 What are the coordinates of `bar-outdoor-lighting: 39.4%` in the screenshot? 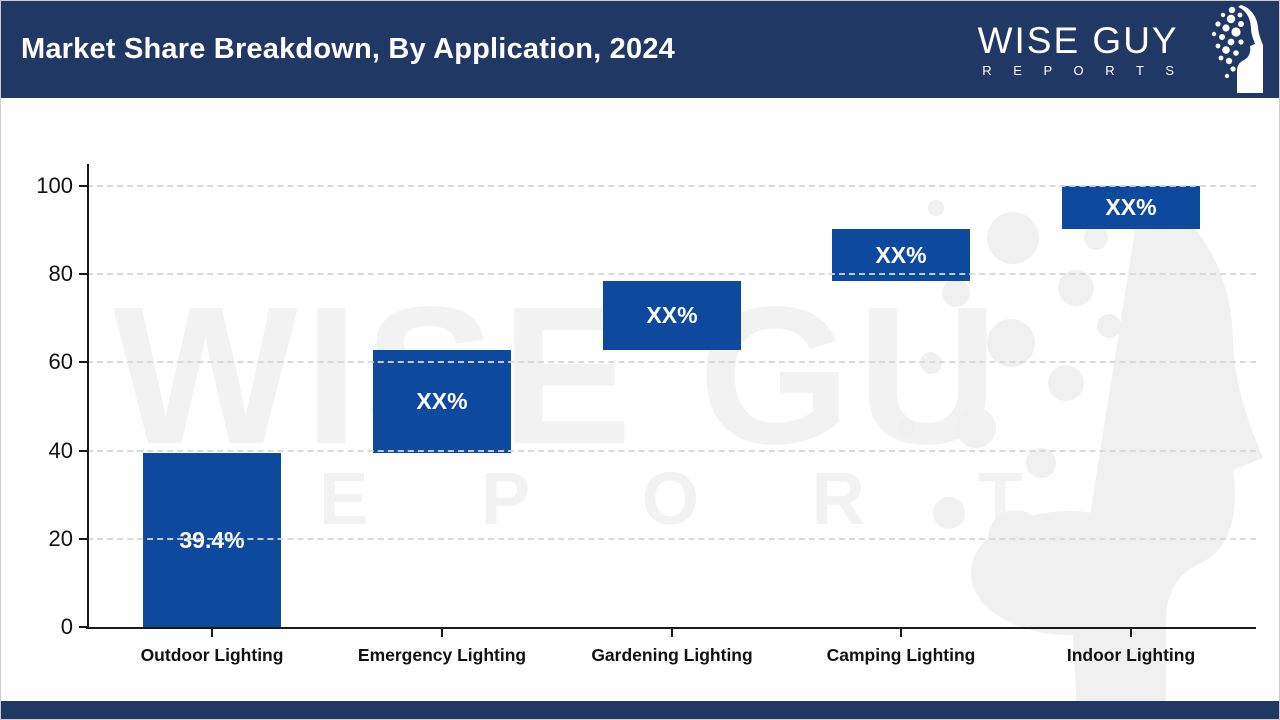 It's located at (212, 540).